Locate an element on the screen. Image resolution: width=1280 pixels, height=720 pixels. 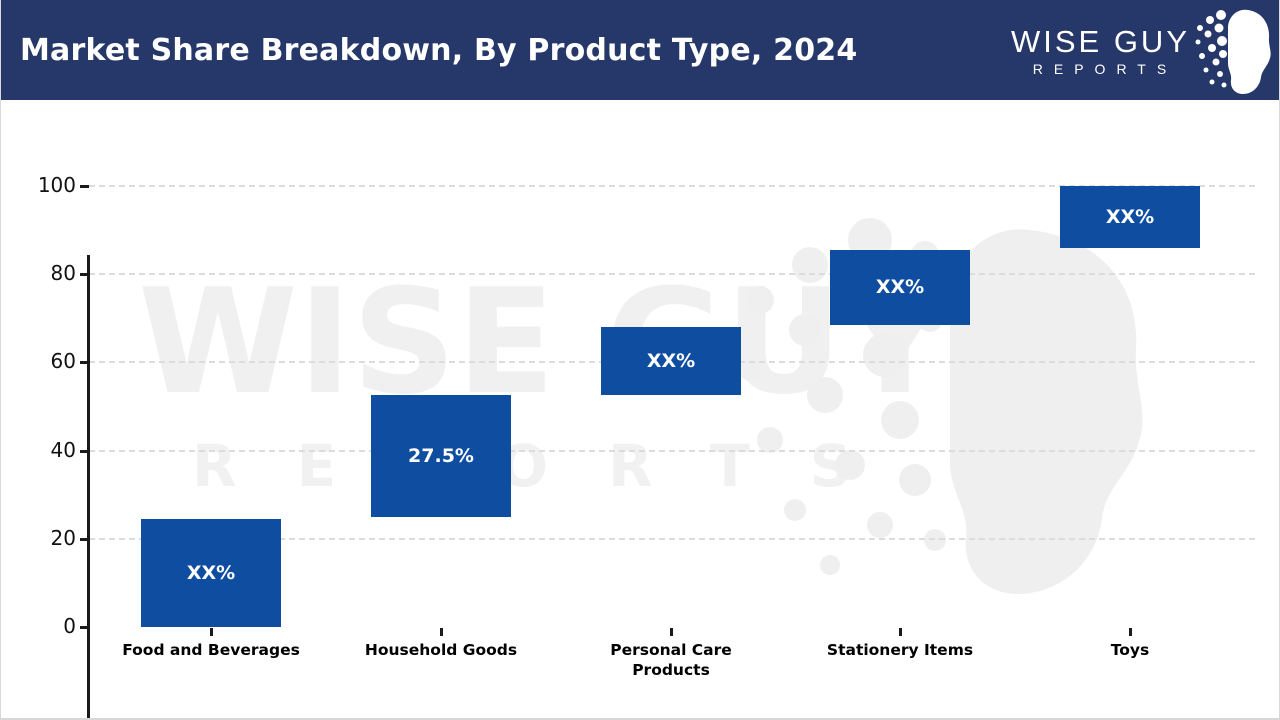
logo-wordmark: WISE GUY is located at coordinates (1100, 41).